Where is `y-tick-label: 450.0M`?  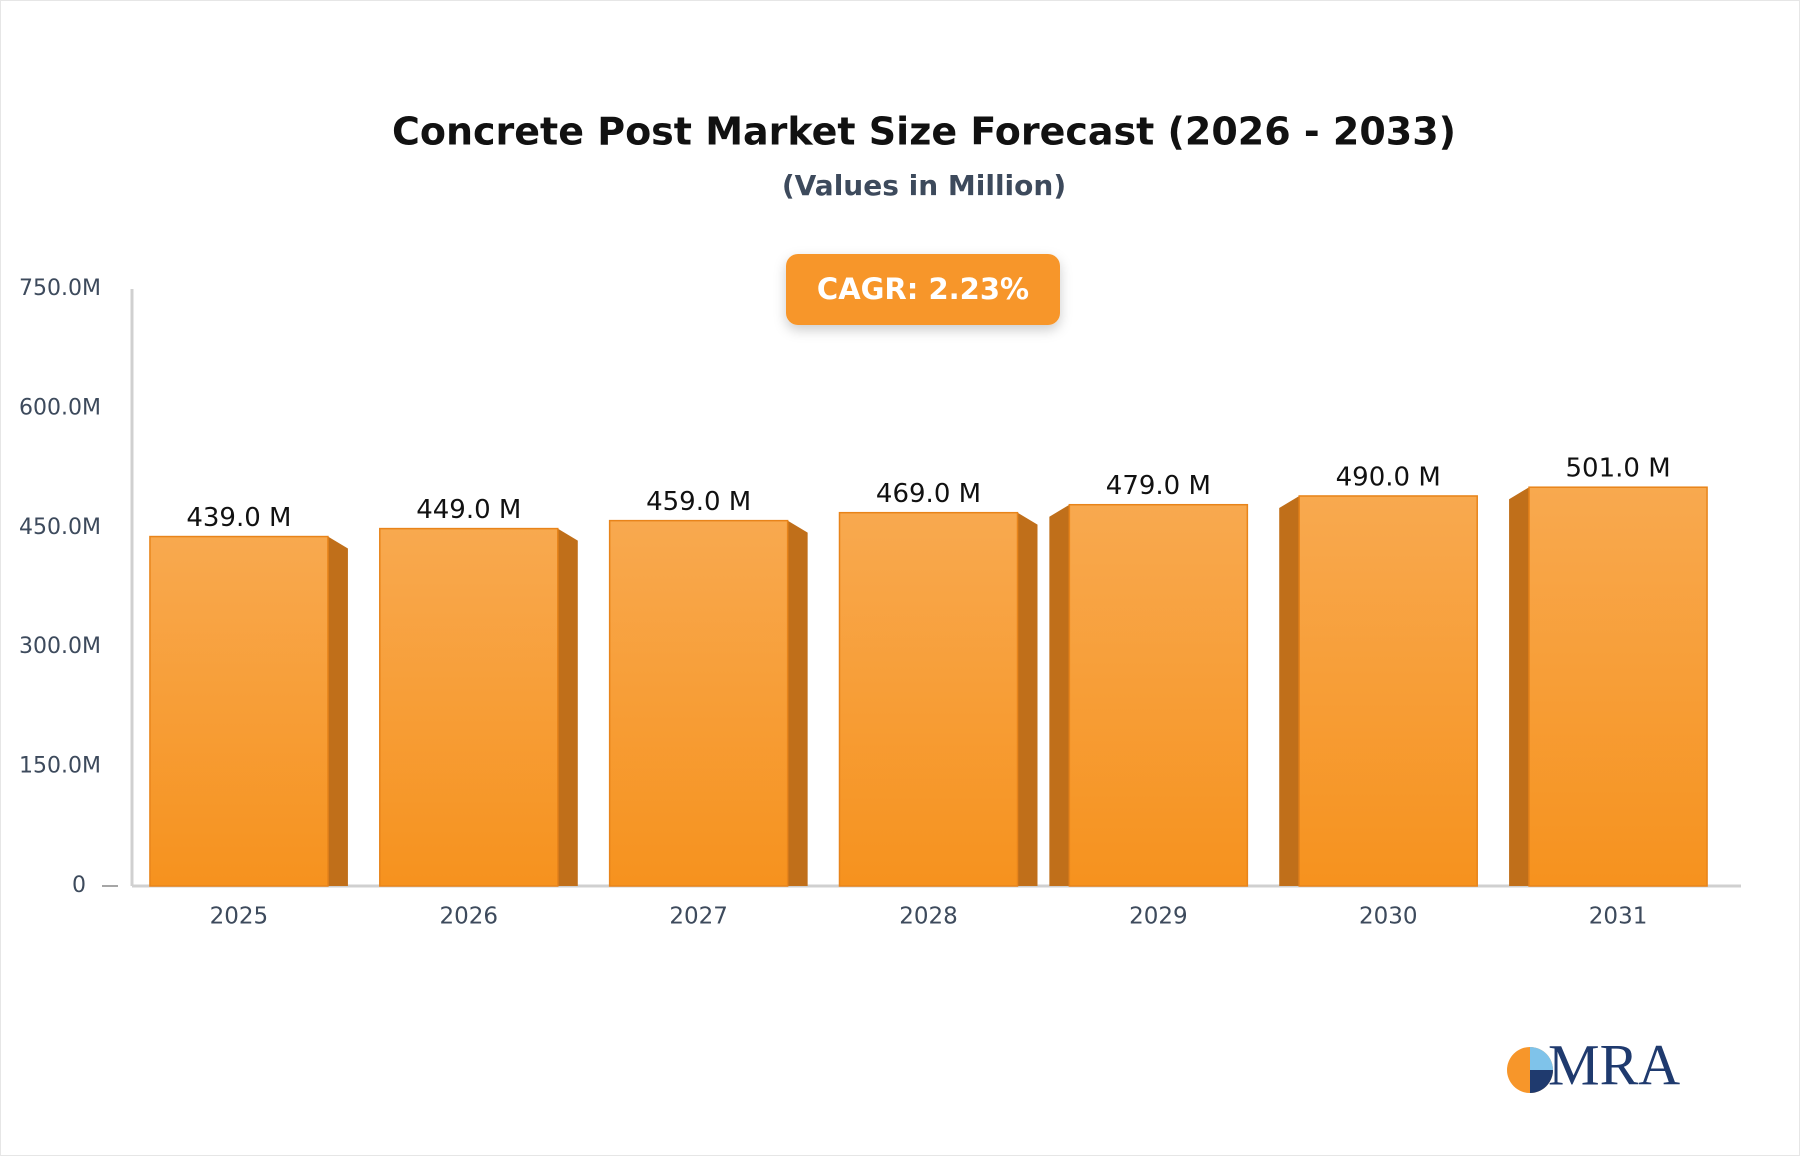 y-tick-label: 450.0M is located at coordinates (60, 527).